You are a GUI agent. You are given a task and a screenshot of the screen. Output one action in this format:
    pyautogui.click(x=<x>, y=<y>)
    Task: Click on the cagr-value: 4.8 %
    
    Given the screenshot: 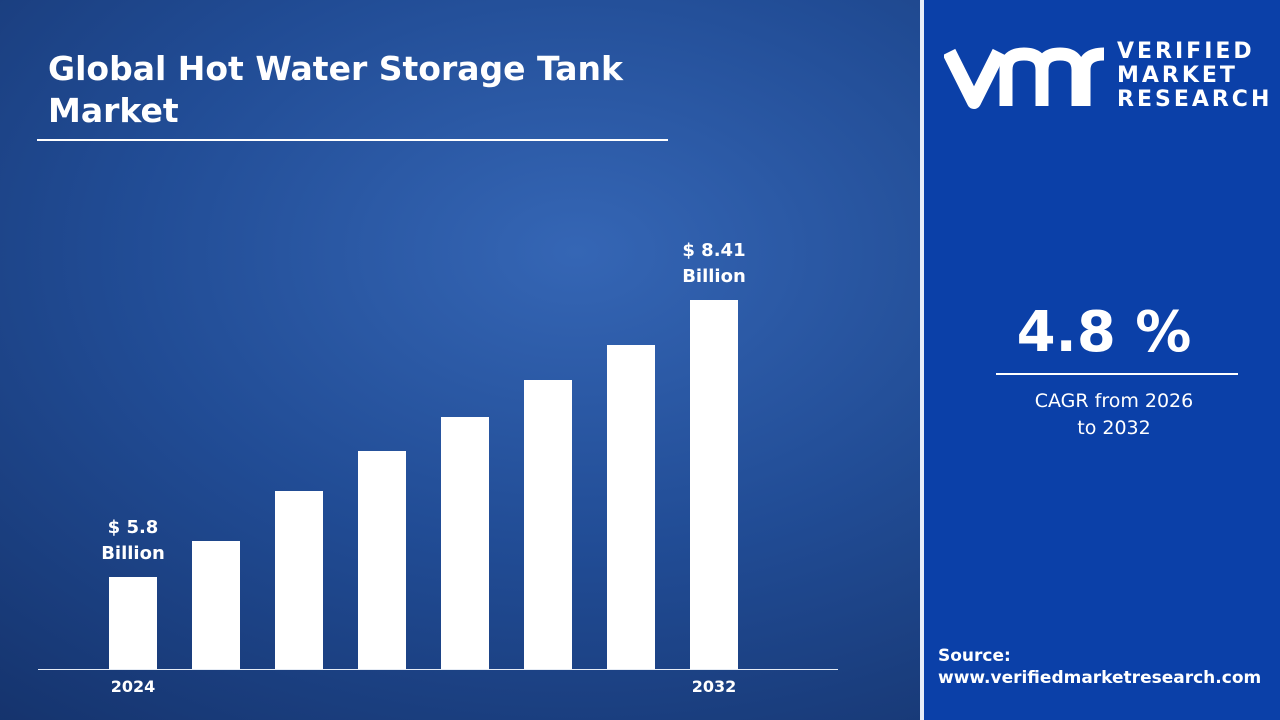 What is the action you would take?
    pyautogui.click(x=1104, y=332)
    